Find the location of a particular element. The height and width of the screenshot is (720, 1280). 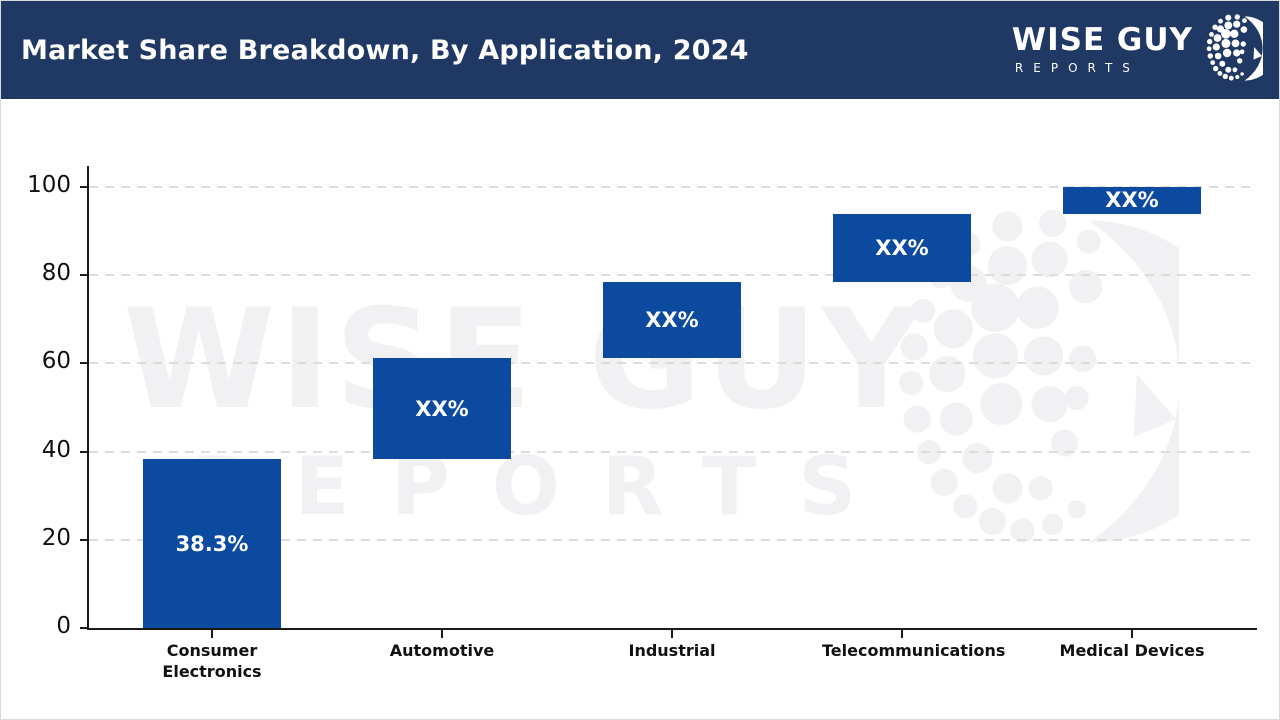

x-tick-label: Automotive is located at coordinates (442, 650).